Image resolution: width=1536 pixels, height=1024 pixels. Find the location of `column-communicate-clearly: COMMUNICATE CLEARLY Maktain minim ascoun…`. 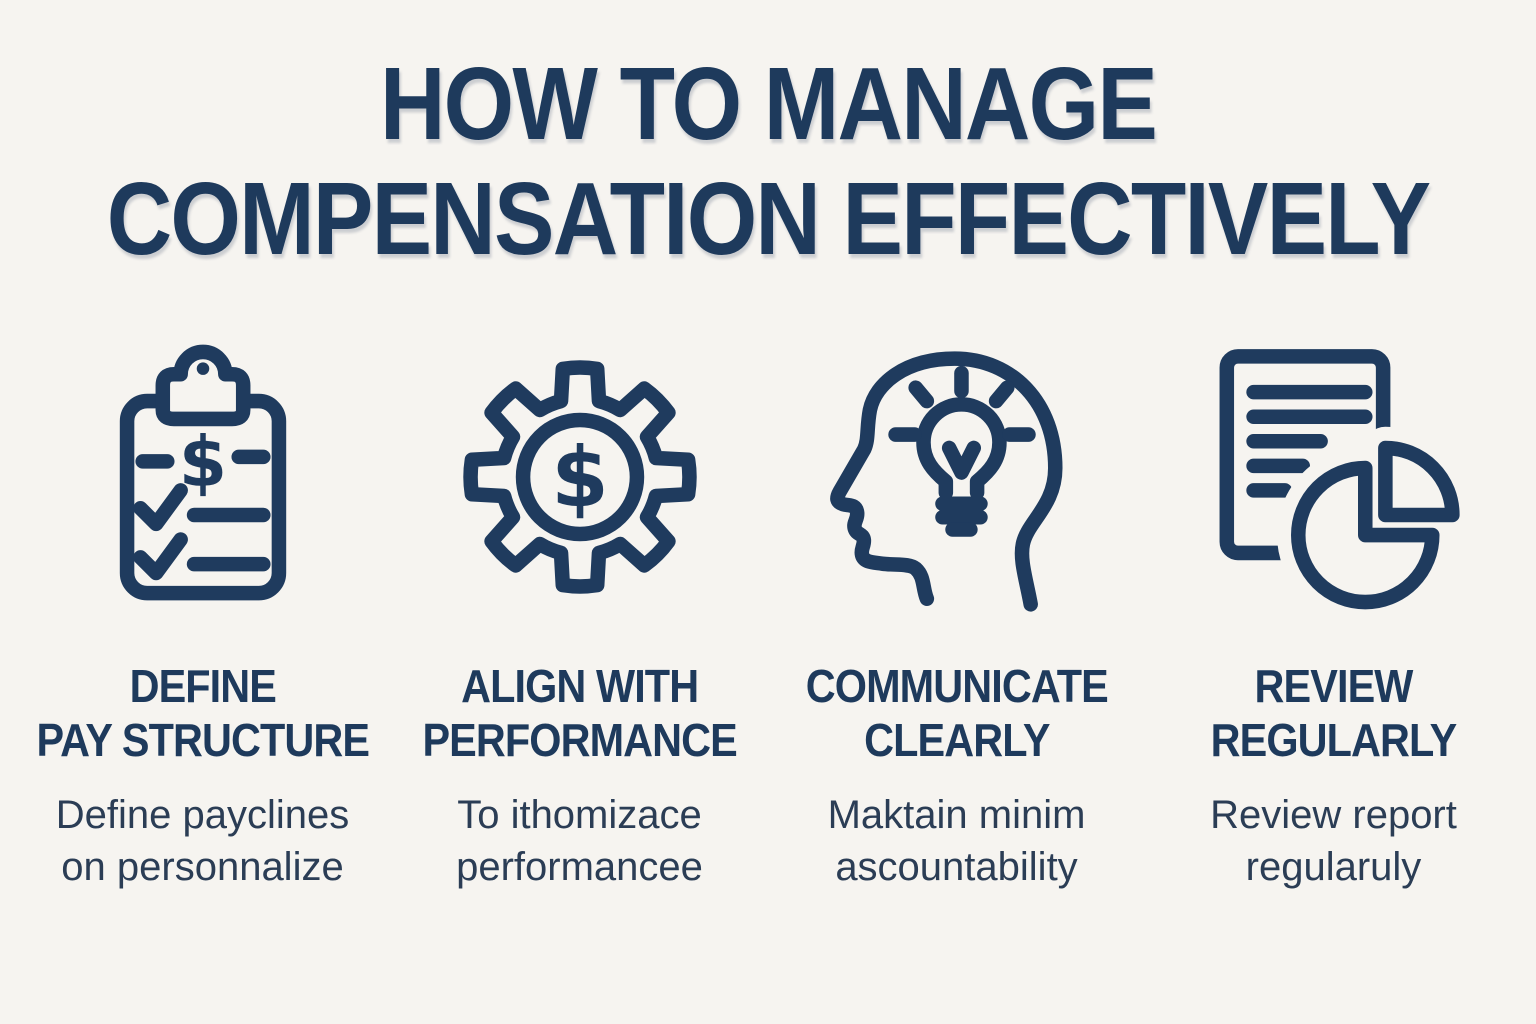

column-communicate-clearly: COMMUNICATE CLEARLY Maktain minim ascoun… is located at coordinates (956, 614).